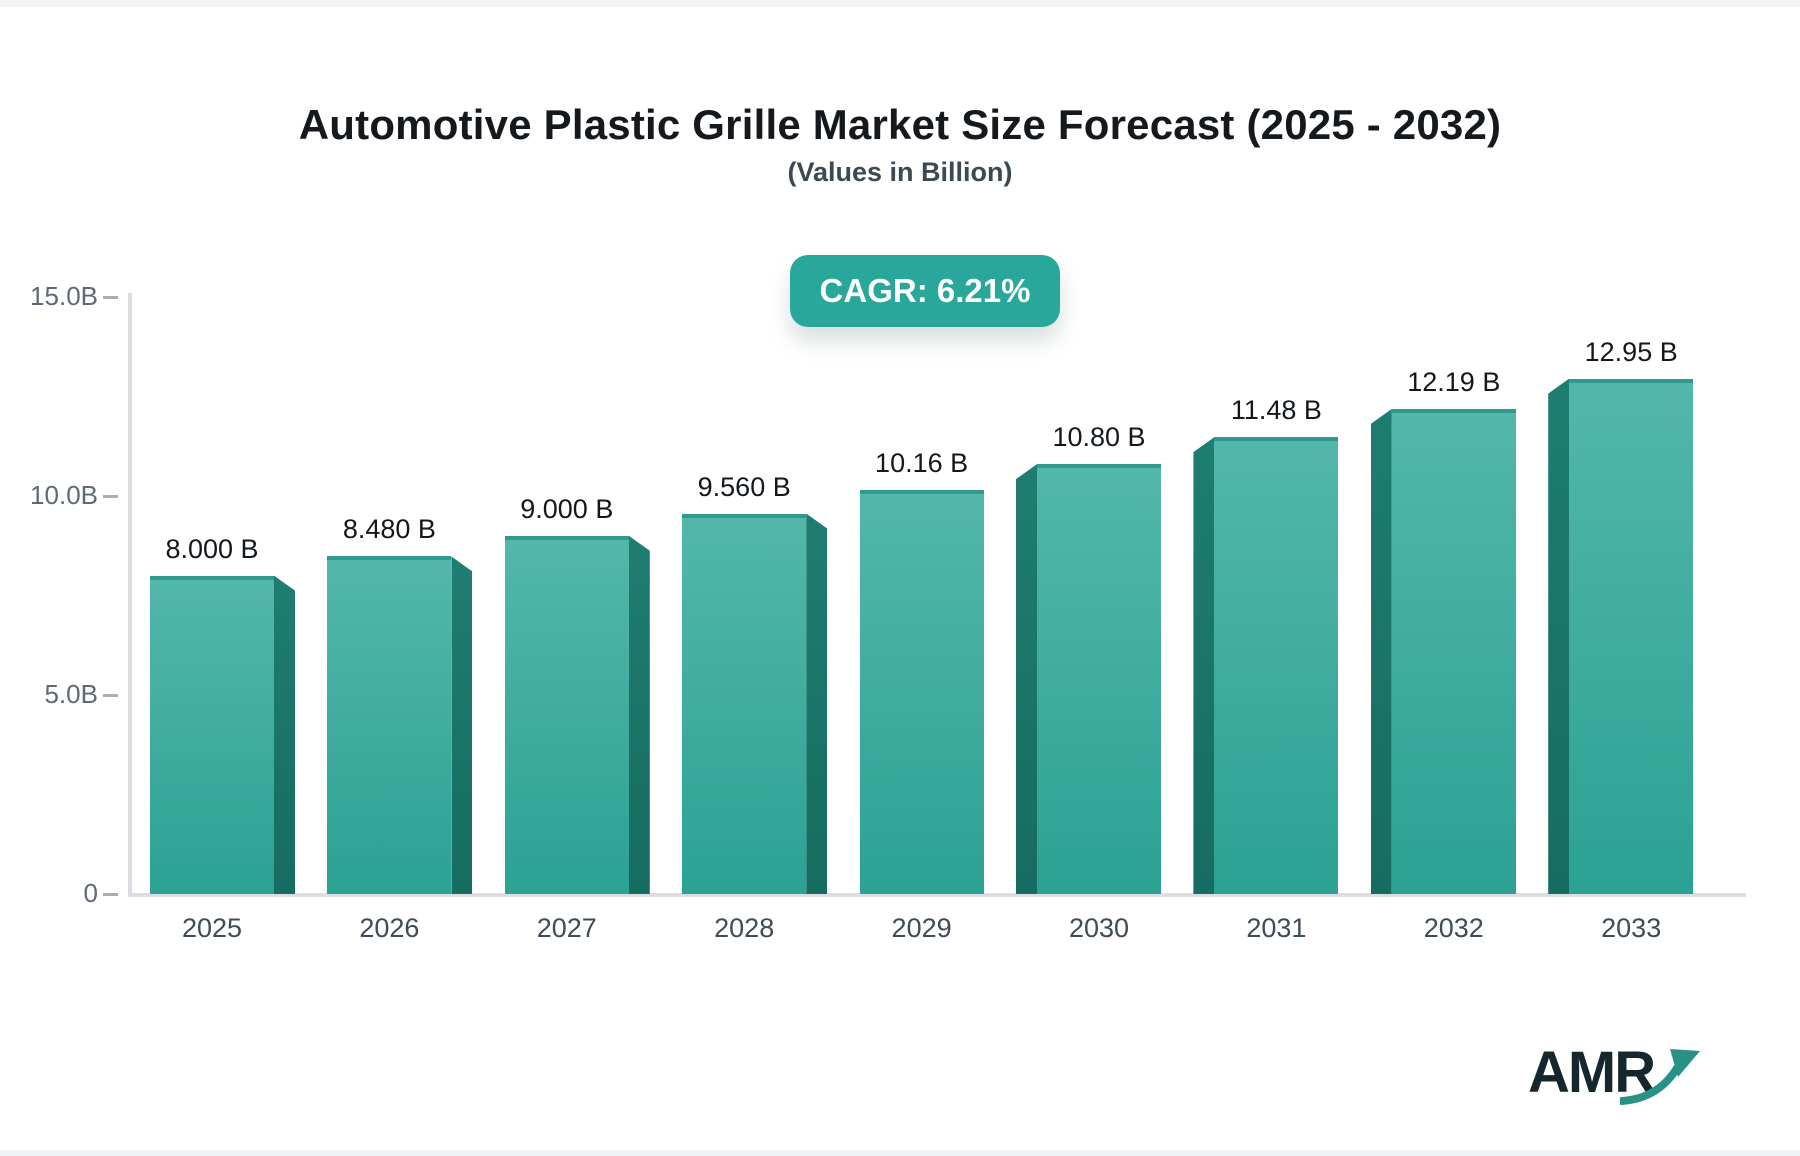  I want to click on bar-side-panel-2031, so click(1204, 665).